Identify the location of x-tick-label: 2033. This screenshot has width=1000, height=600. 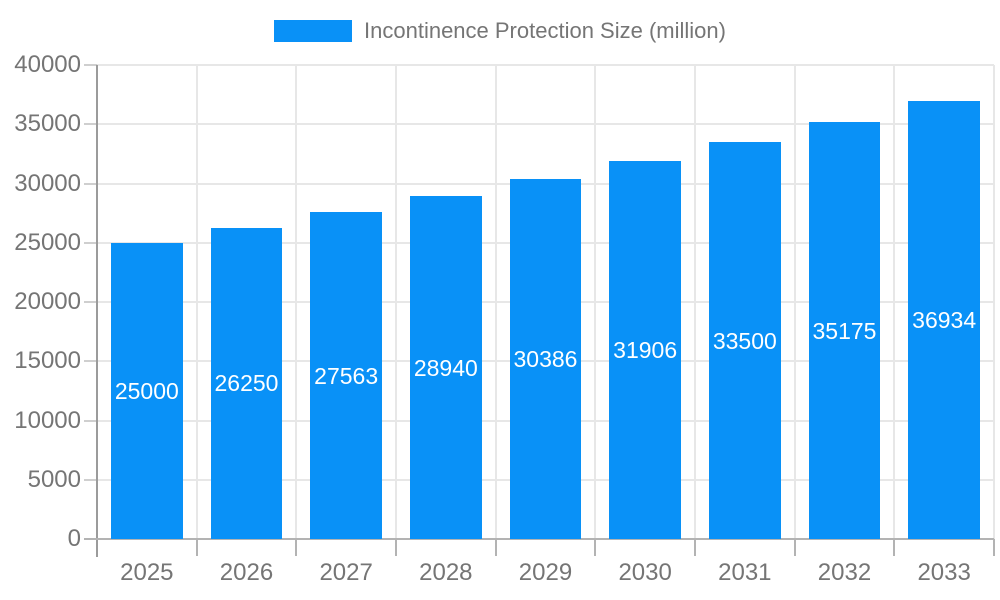
(944, 572).